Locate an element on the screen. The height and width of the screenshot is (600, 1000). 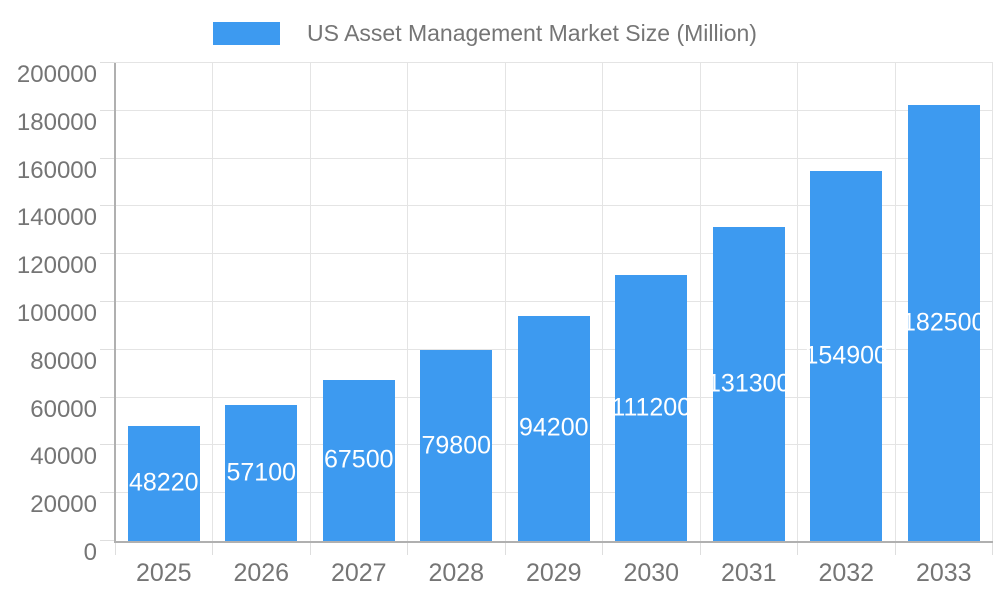
y-axis-label-60000: 60000 is located at coordinates (63, 409).